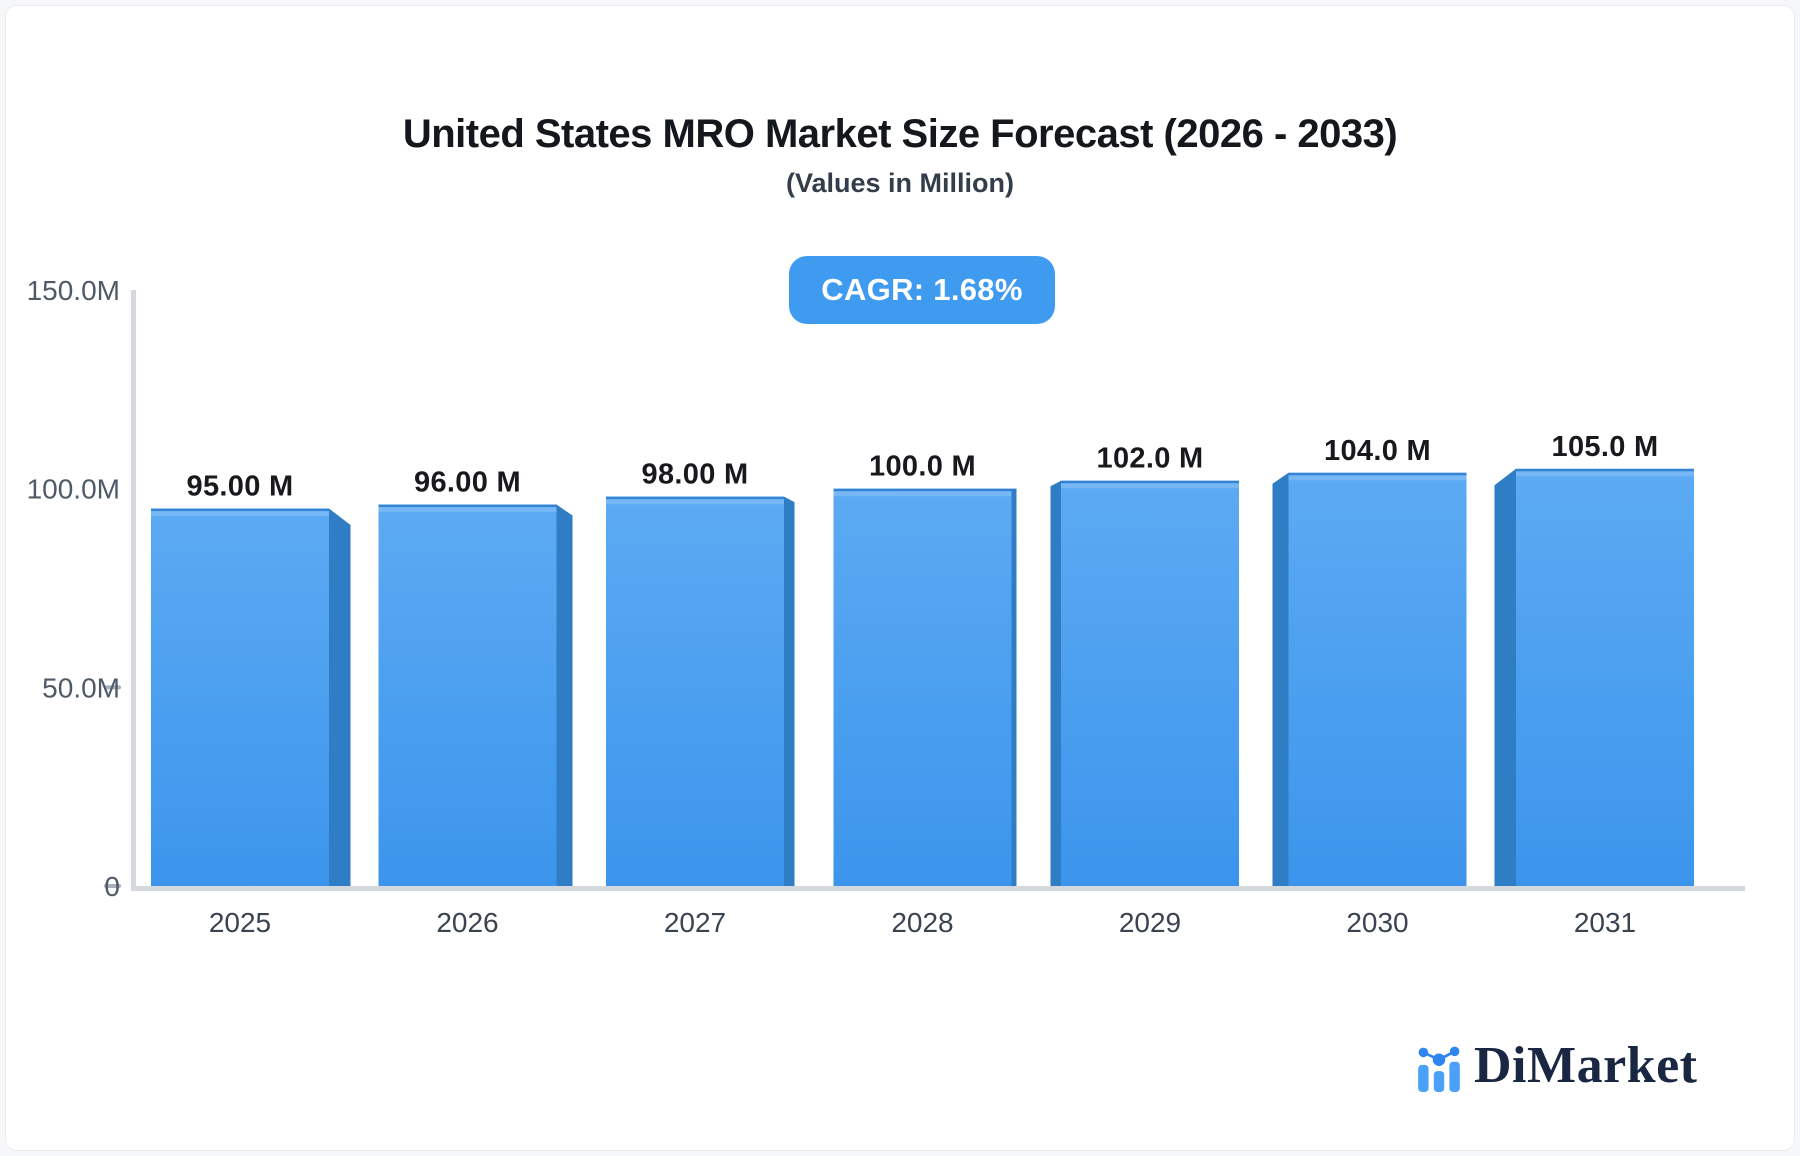 Image resolution: width=1800 pixels, height=1156 pixels. Describe the element at coordinates (695, 922) in the screenshot. I see `x-axis-category-label: 2027` at that location.